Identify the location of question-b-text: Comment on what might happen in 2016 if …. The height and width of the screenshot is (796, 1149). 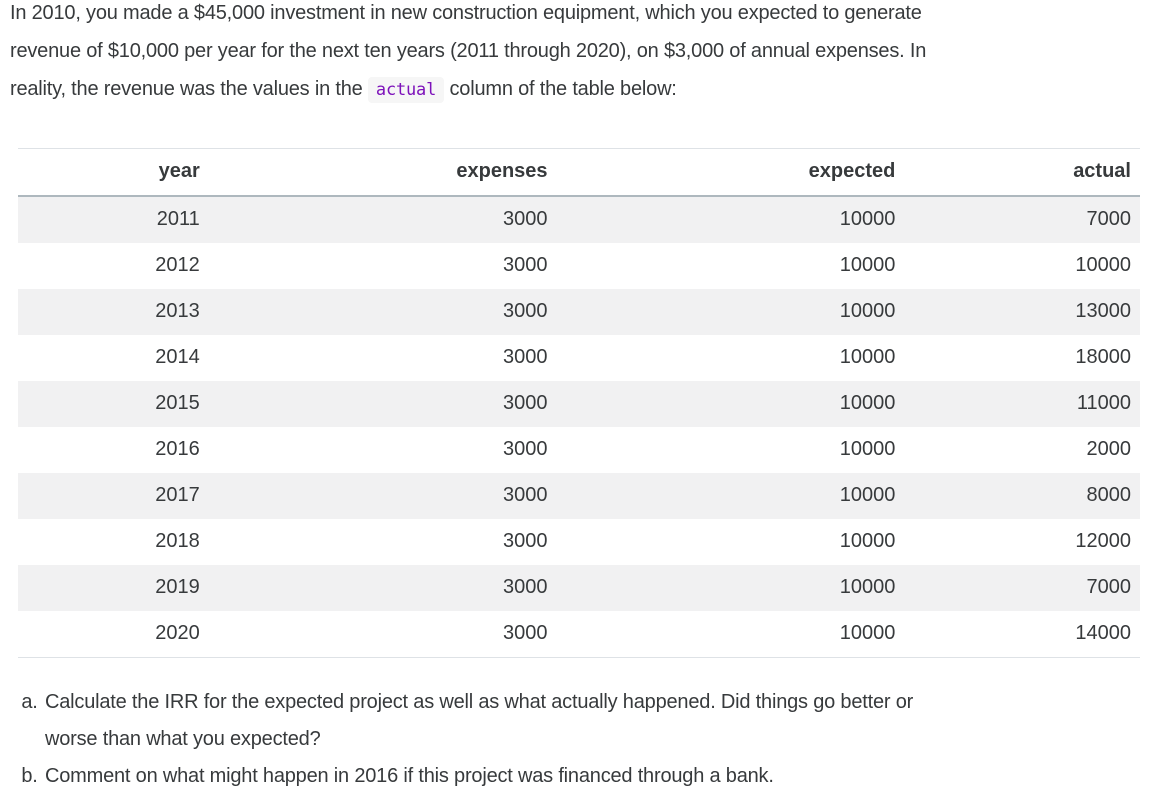
(409, 776).